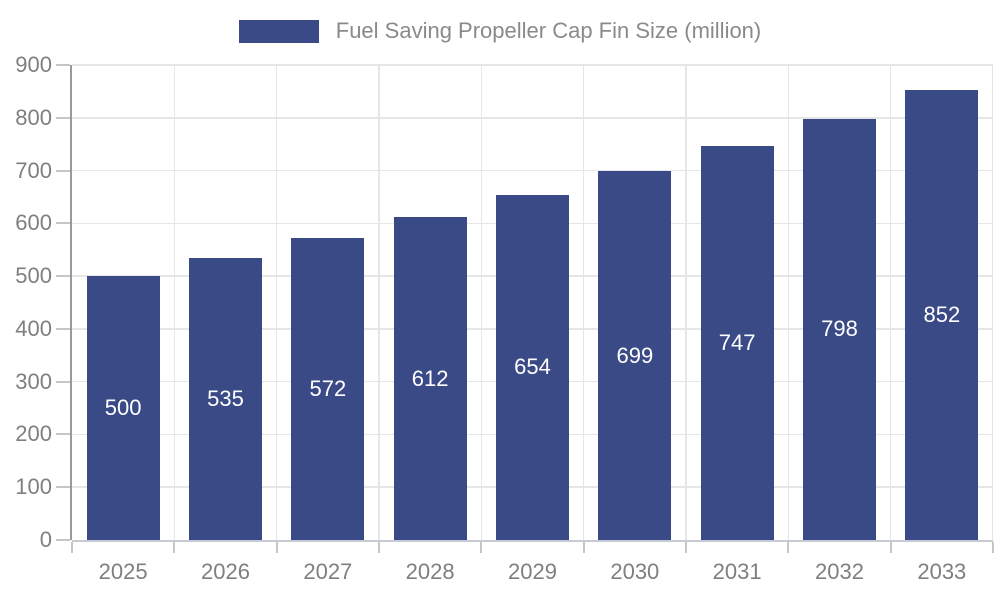 This screenshot has height=600, width=1000. What do you see at coordinates (33, 223) in the screenshot?
I see `y-axis-label: 600` at bounding box center [33, 223].